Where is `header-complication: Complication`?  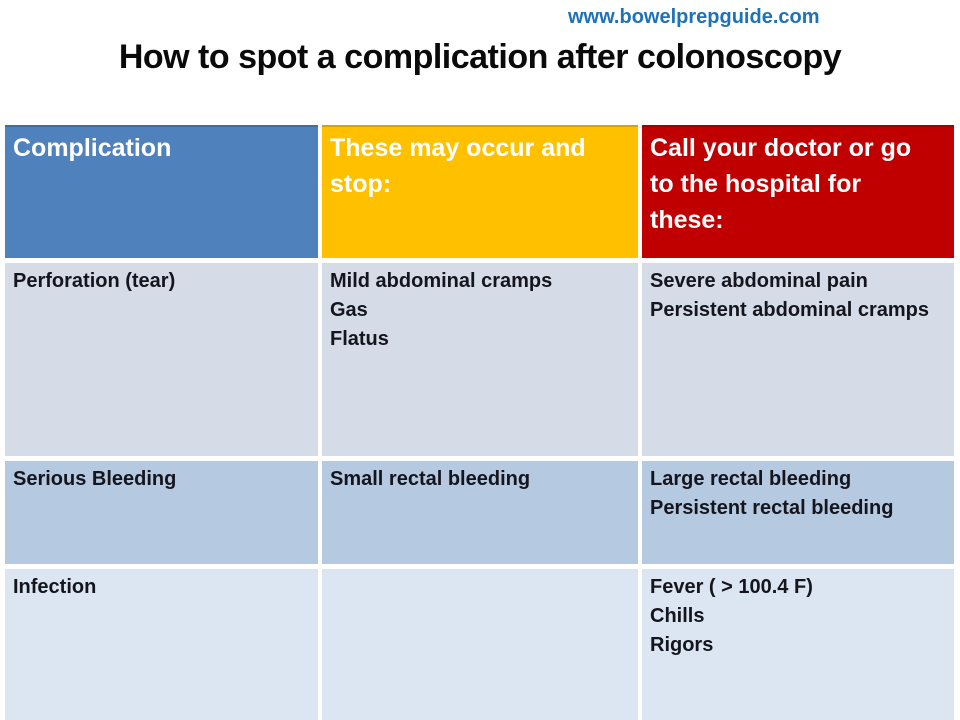 header-complication: Complication is located at coordinates (161, 191).